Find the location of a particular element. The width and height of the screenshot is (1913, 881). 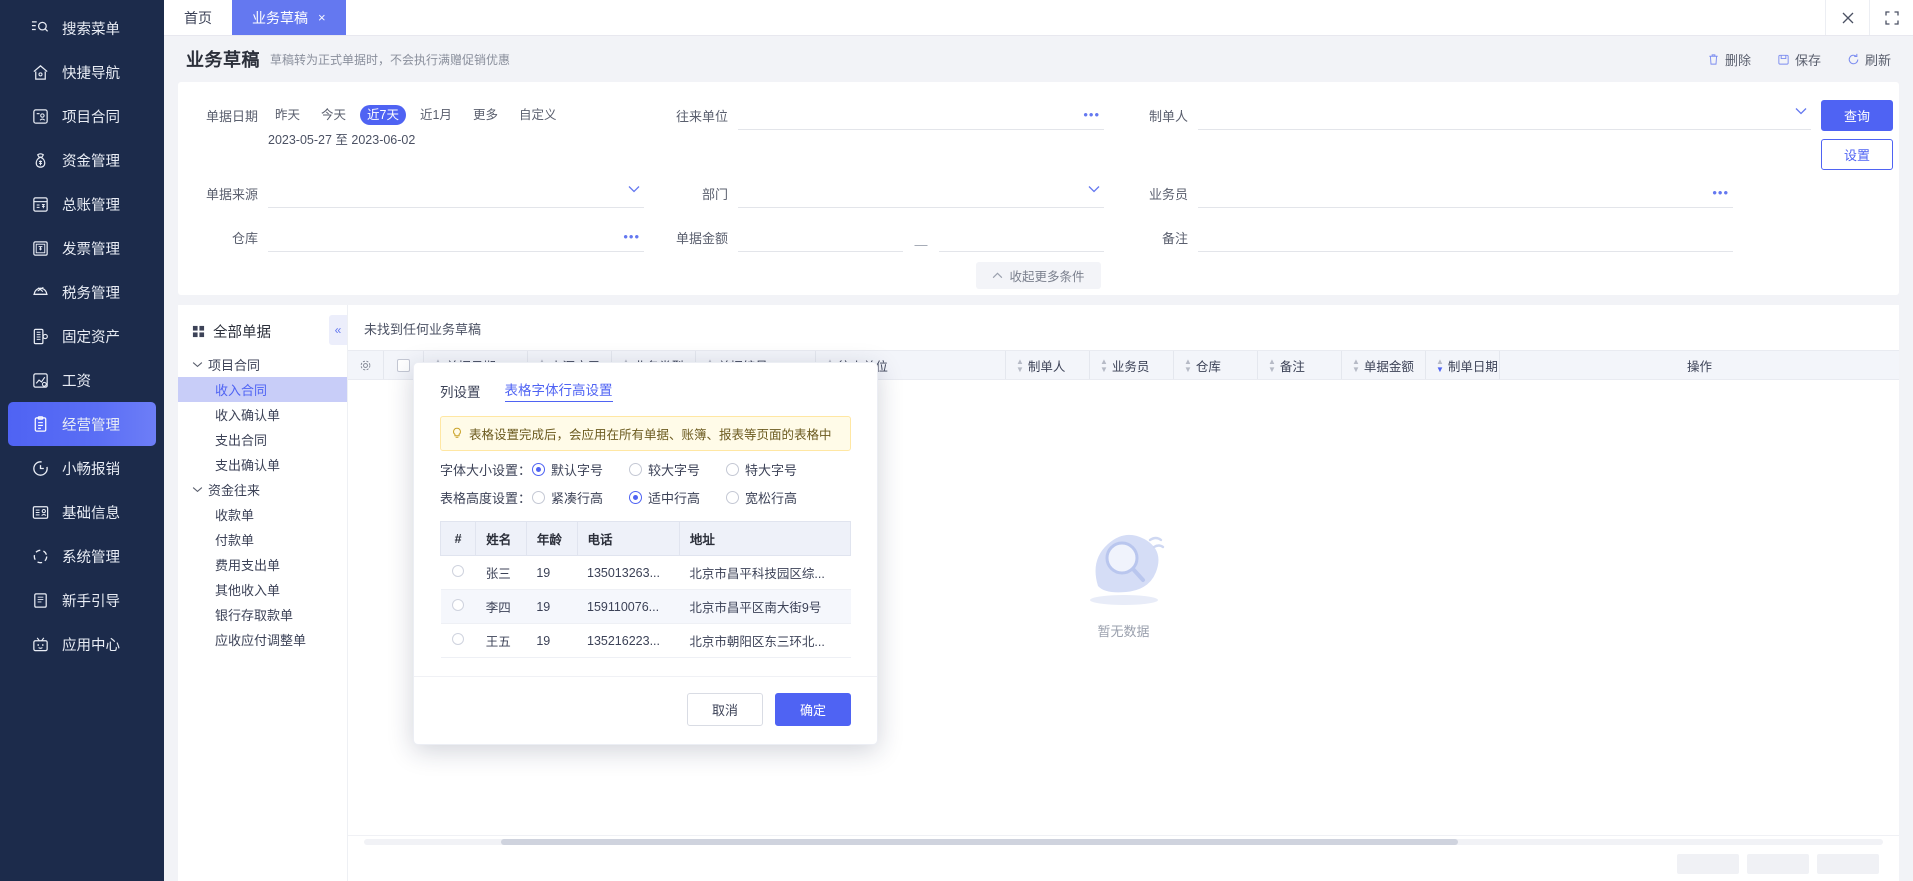

remark-input is located at coordinates (1465, 237).